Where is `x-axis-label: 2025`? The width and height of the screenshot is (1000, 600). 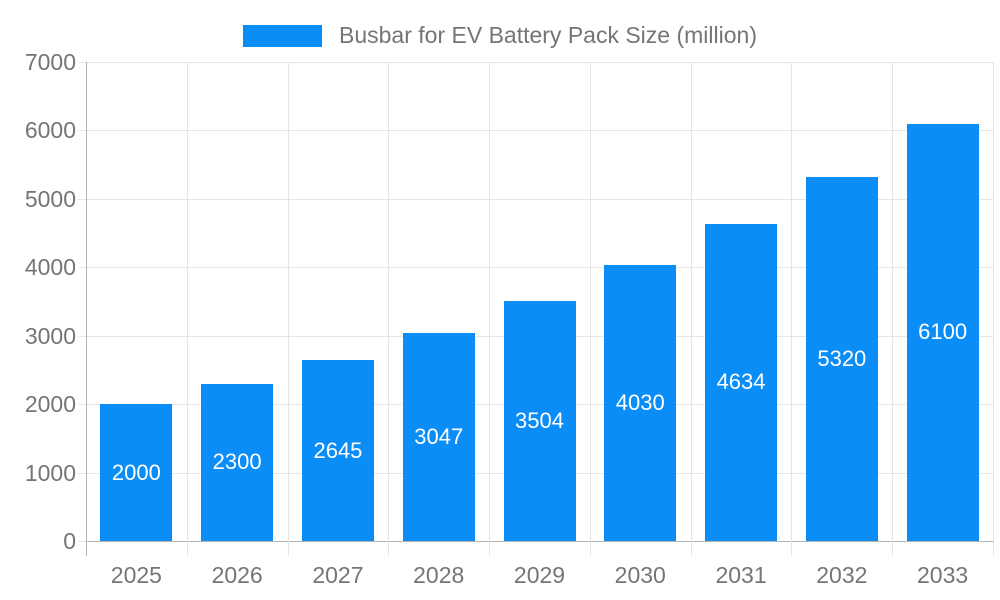 x-axis-label: 2025 is located at coordinates (136, 575).